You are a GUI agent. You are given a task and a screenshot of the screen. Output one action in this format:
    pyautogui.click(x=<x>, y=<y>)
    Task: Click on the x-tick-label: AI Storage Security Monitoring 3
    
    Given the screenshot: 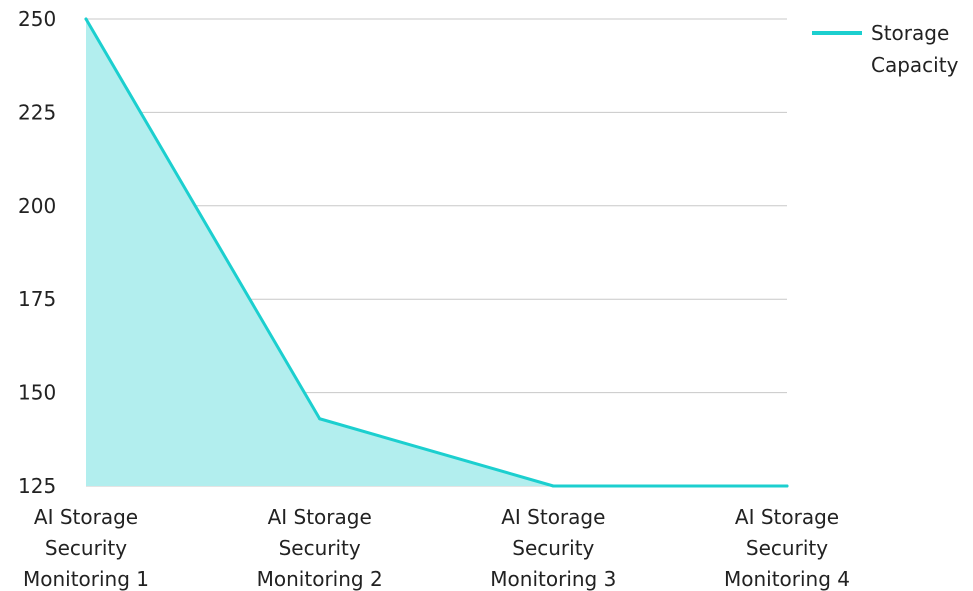 What is the action you would take?
    pyautogui.click(x=553, y=548)
    